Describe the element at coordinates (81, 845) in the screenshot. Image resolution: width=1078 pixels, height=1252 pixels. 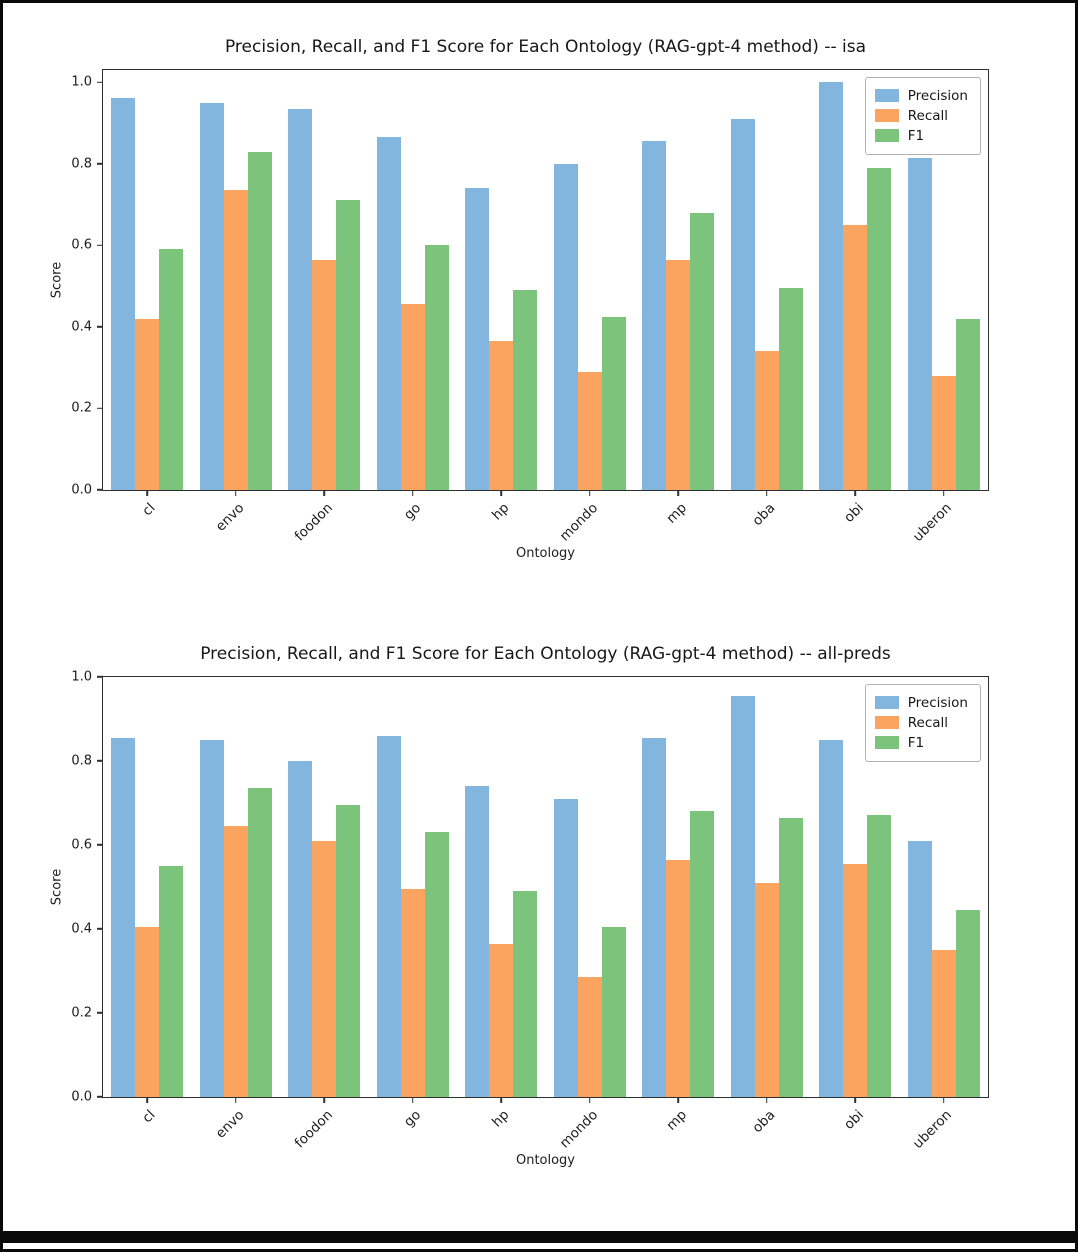
I see `ytick-label: 0.6` at that location.